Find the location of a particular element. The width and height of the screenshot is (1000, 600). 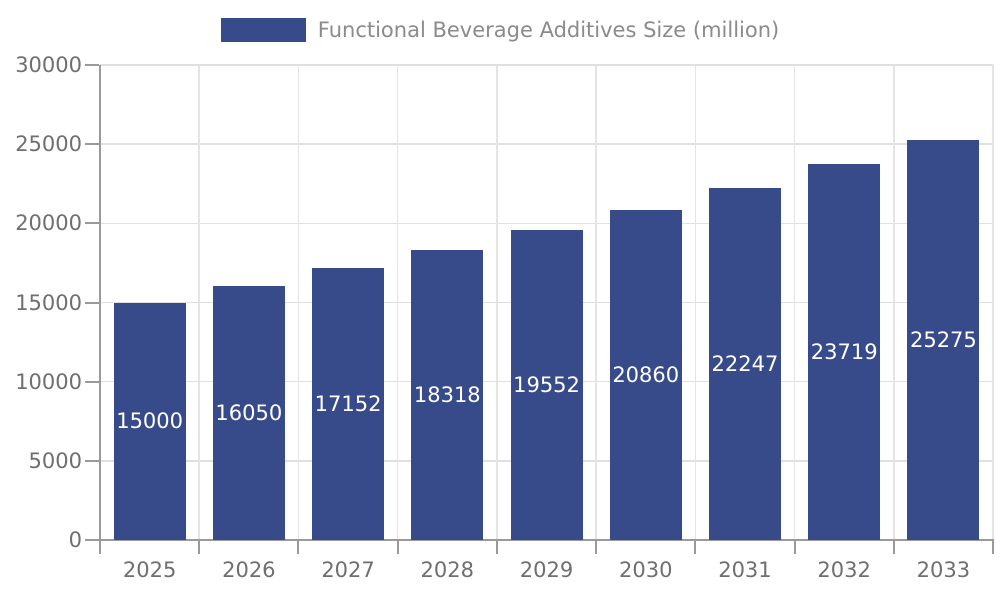

bar-value-label: 17152 is located at coordinates (348, 404).